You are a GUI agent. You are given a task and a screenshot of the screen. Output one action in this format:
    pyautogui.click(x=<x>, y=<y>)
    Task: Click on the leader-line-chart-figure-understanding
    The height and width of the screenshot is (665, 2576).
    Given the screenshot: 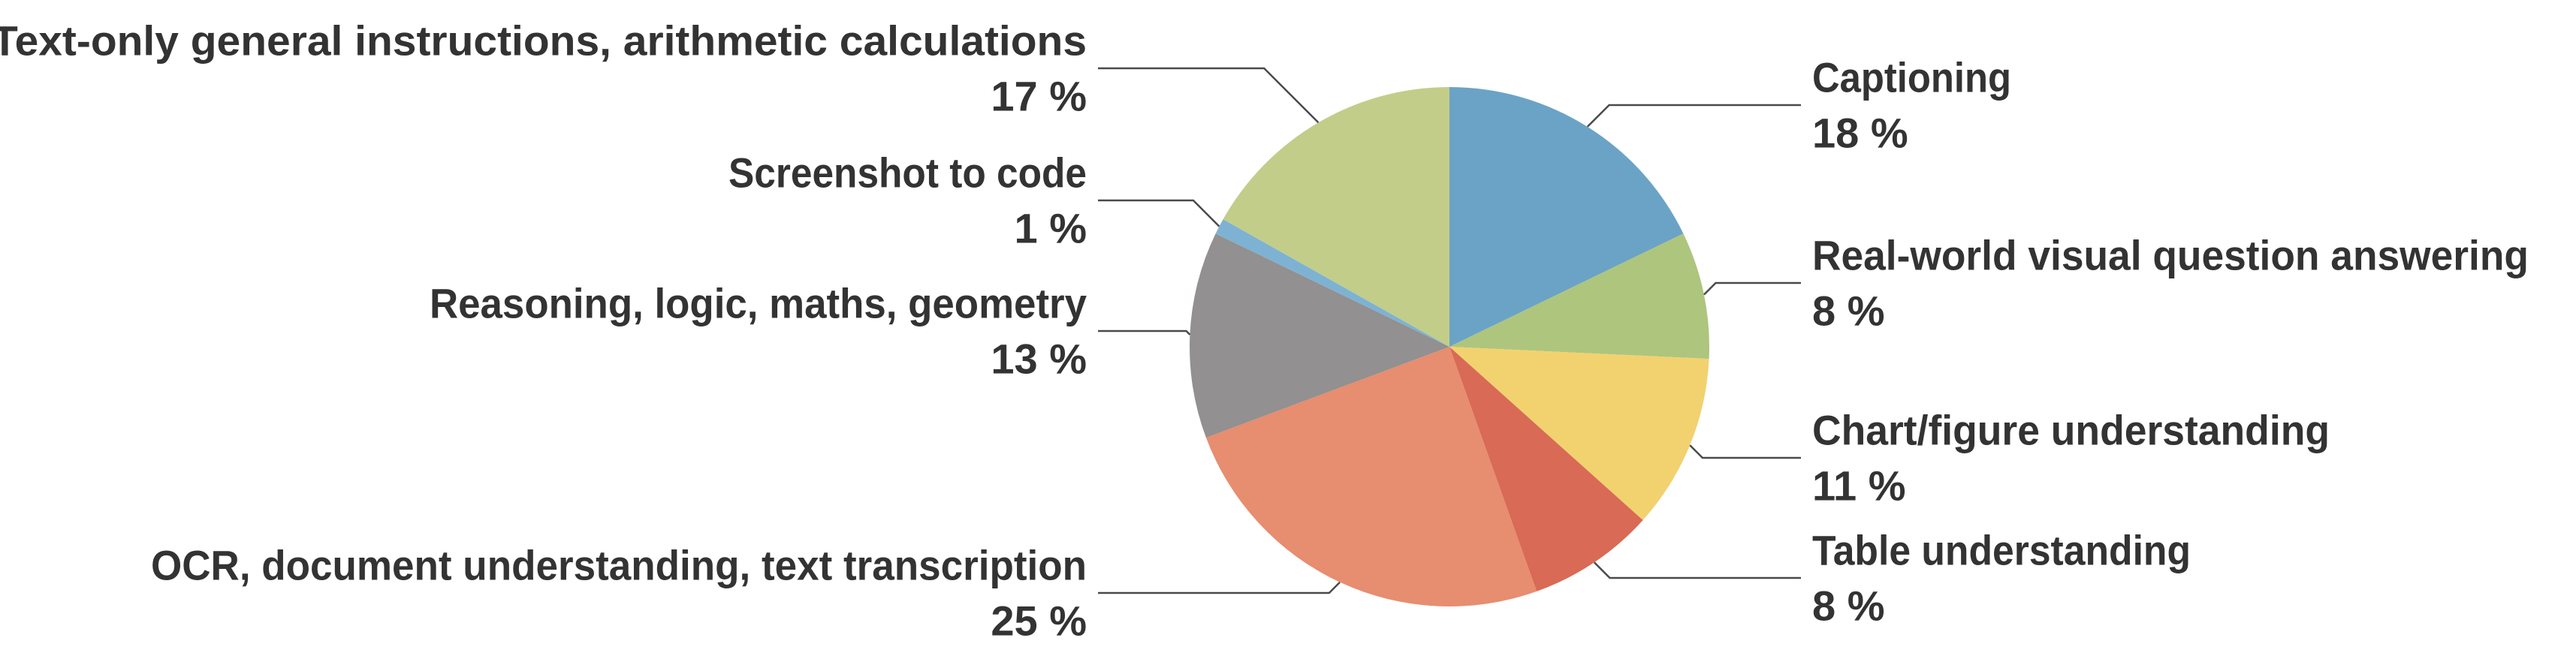 What is the action you would take?
    pyautogui.click(x=1745, y=451)
    